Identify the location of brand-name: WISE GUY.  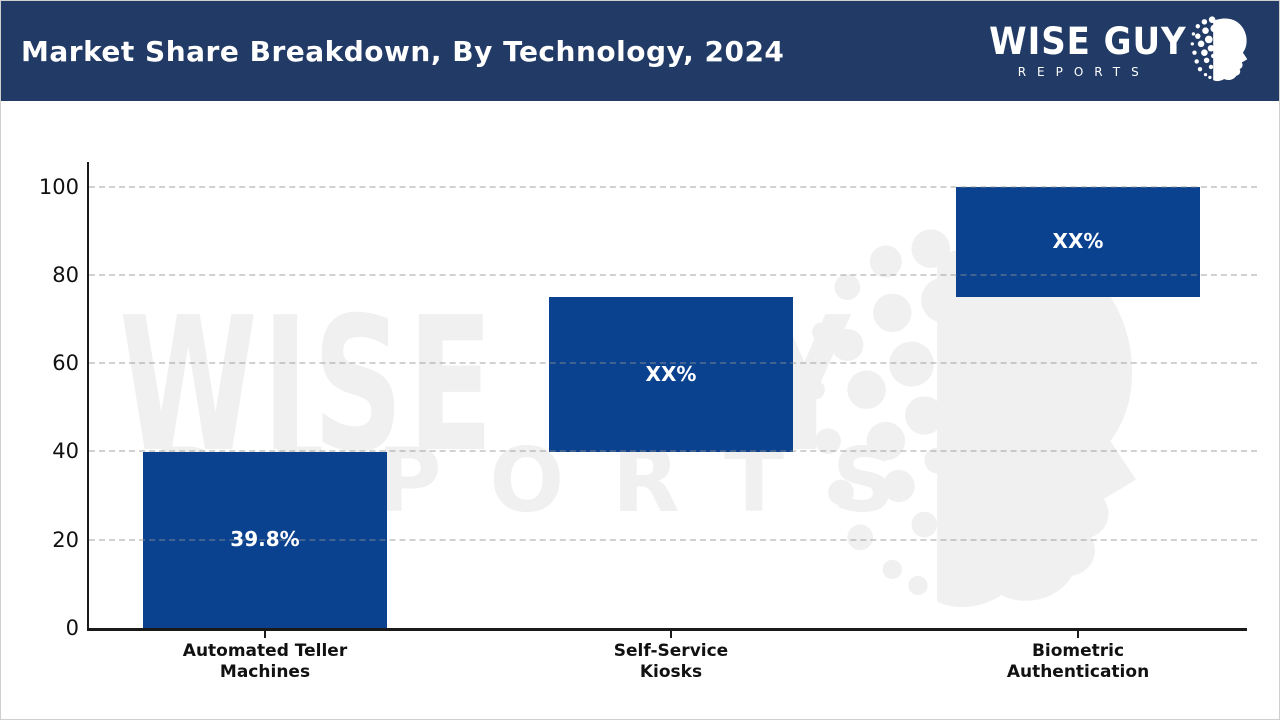
(1088, 41).